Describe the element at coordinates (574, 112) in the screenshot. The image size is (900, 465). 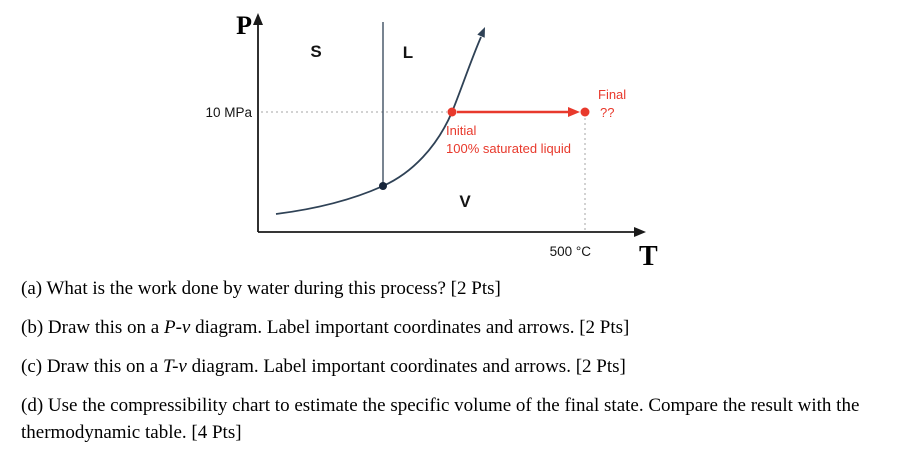
I see `process-arrowhead` at that location.